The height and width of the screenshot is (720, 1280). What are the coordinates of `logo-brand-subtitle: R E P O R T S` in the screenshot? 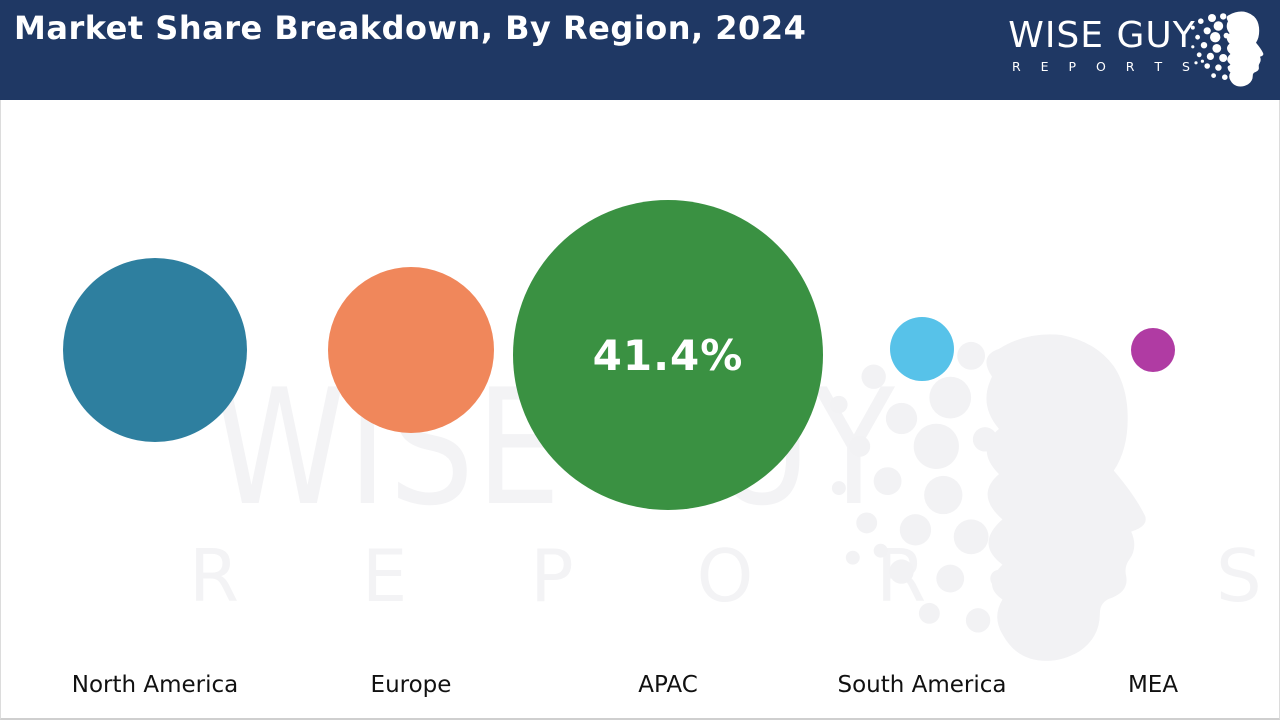 It's located at (1104, 66).